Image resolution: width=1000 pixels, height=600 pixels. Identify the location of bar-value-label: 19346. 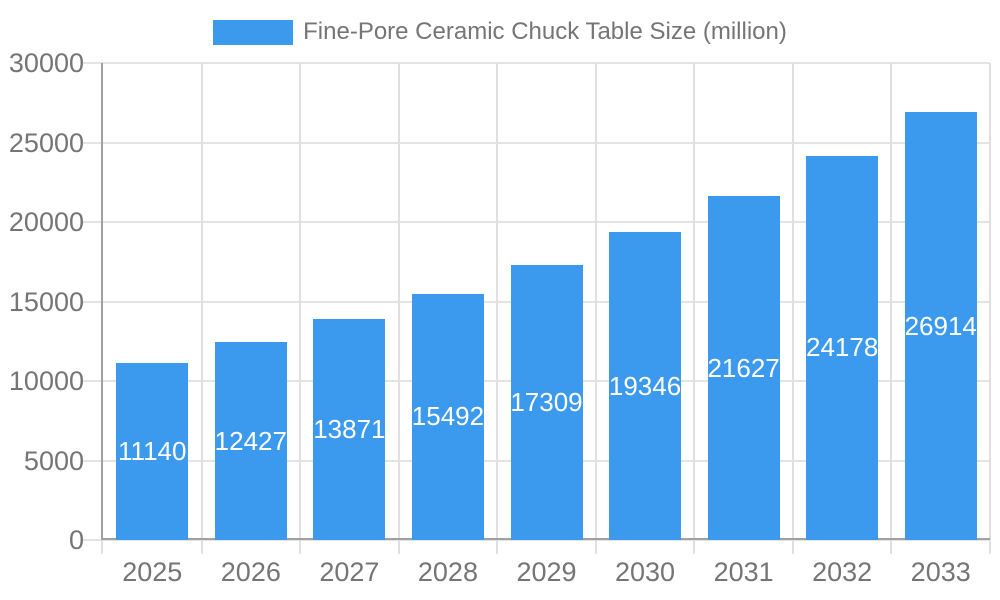
(645, 385).